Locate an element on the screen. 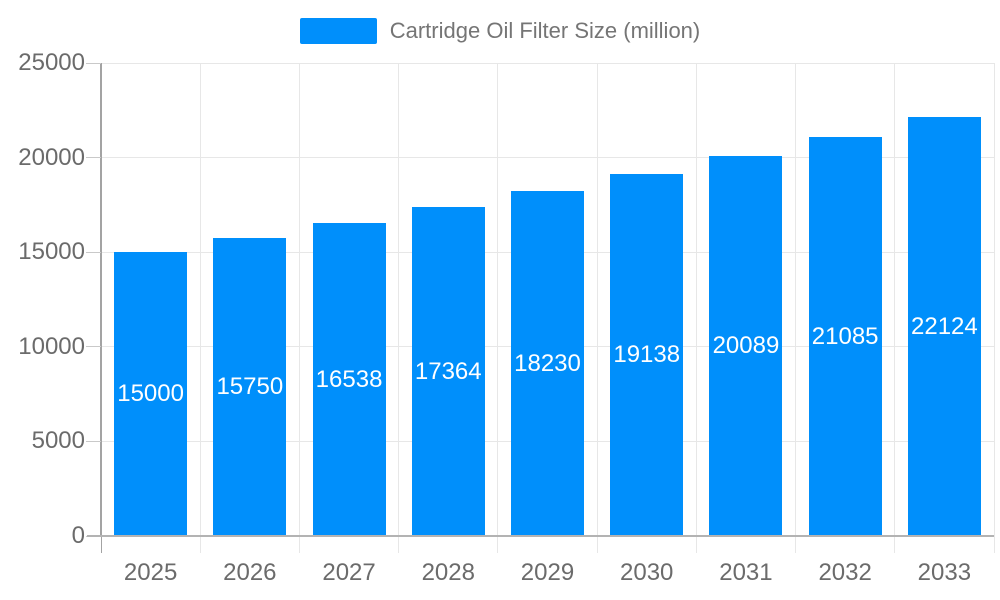 This screenshot has height=600, width=1000. x-axis-line is located at coordinates (540, 536).